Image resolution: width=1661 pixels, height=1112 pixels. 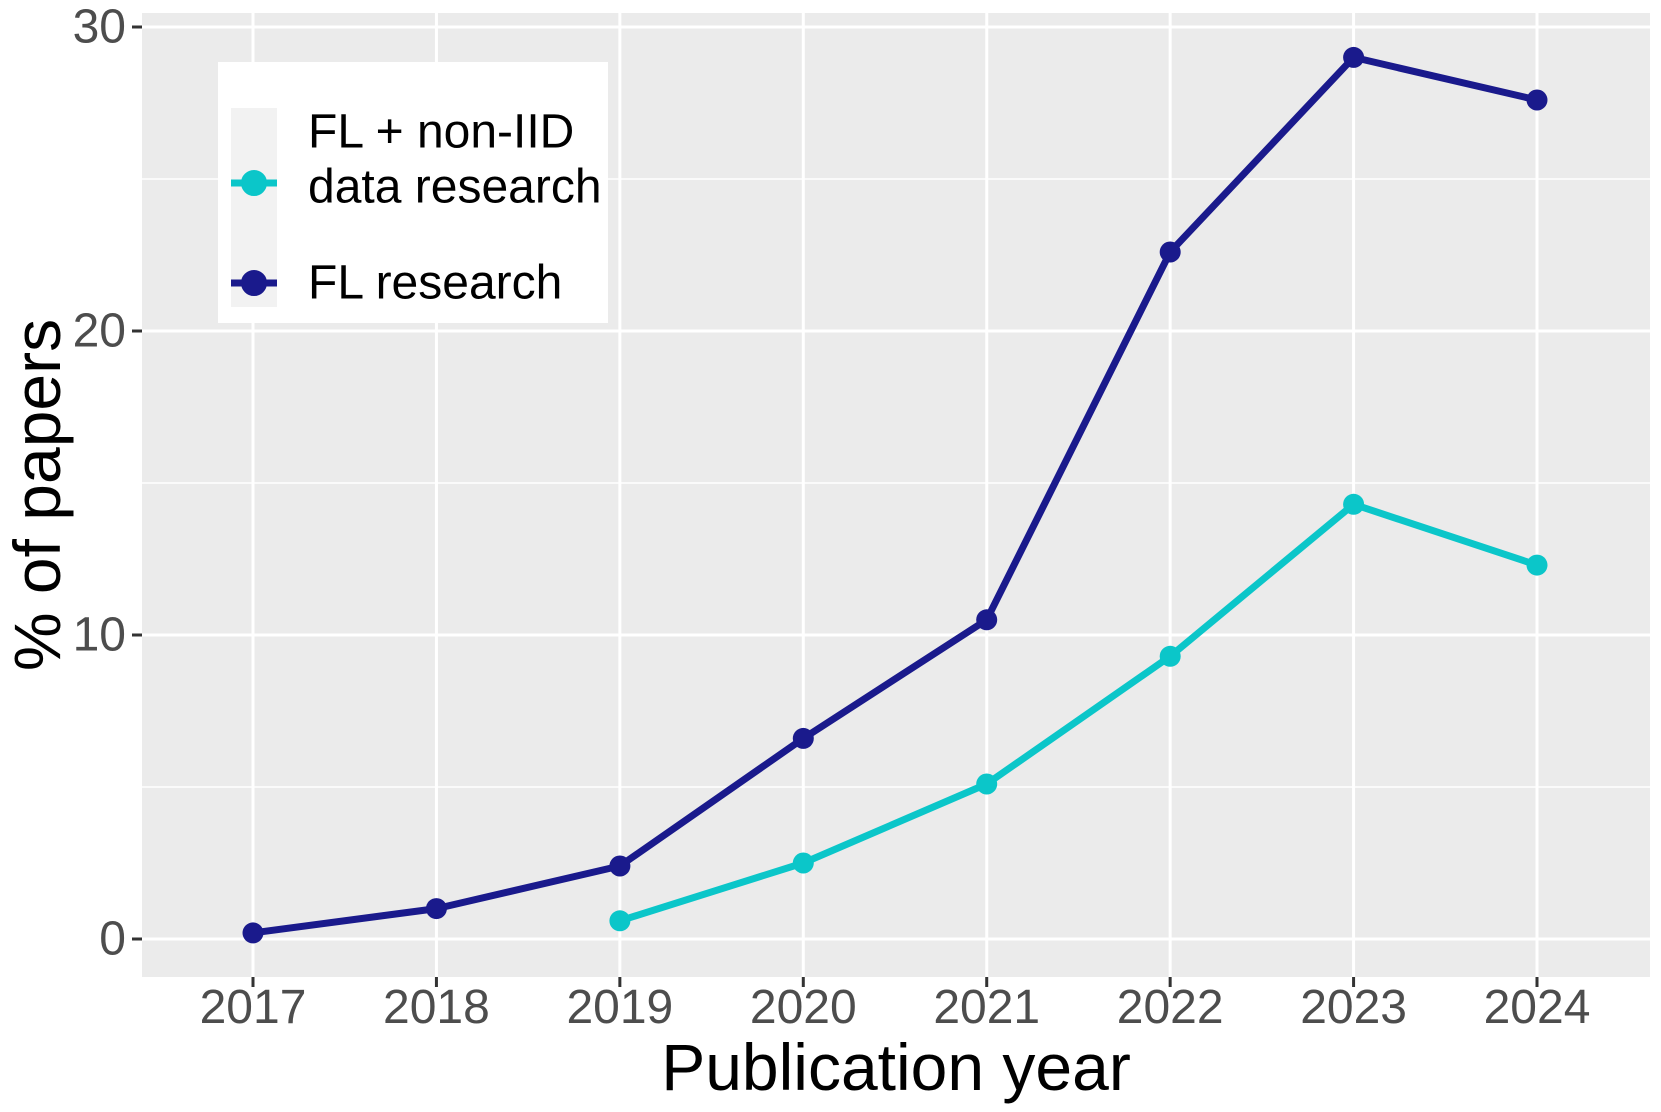 I want to click on data-point-fl-non-iid-data-research-2024, so click(x=1537, y=565).